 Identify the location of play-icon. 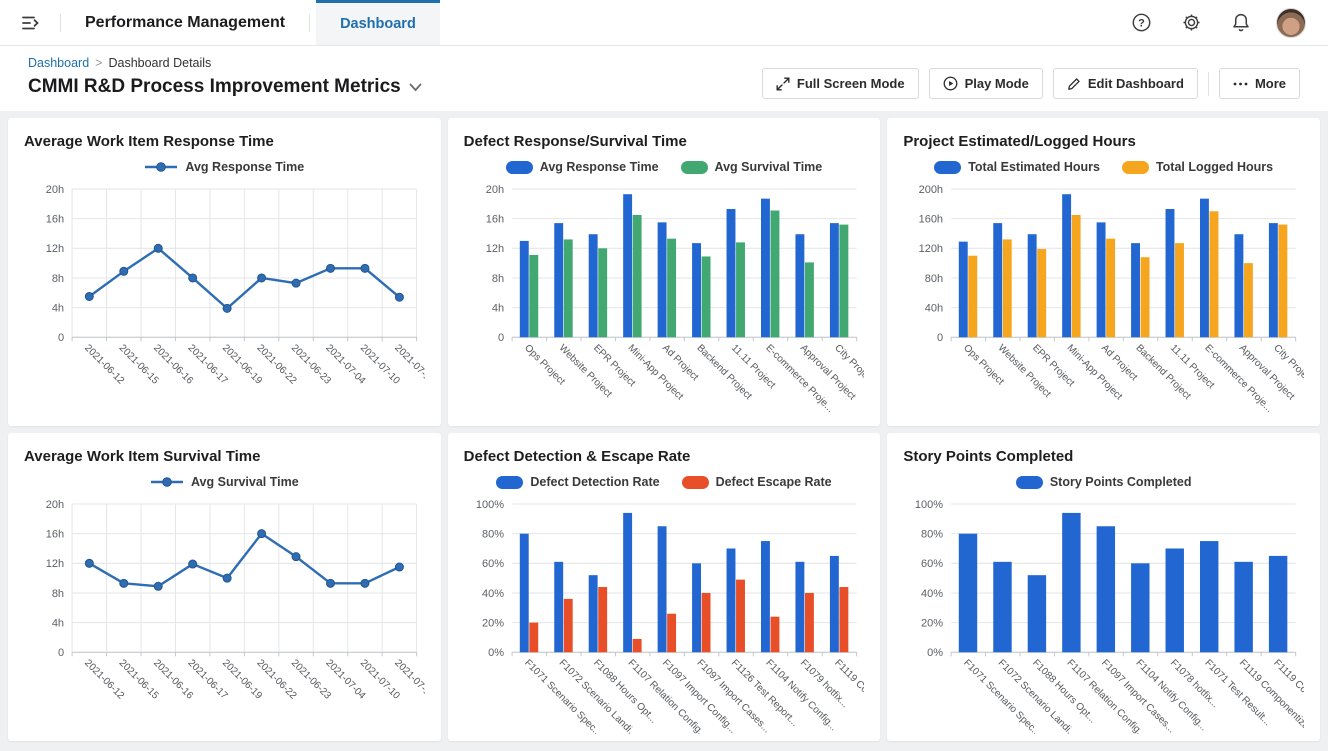
(950, 83).